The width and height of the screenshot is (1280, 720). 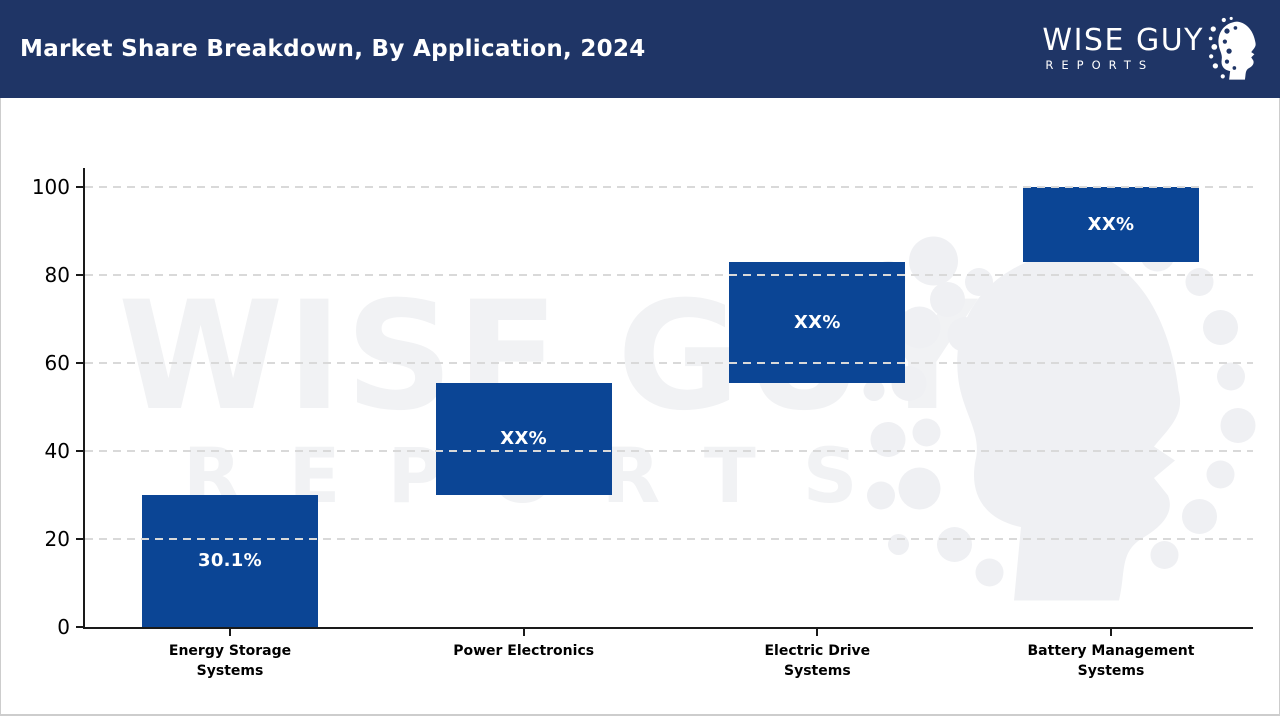 What do you see at coordinates (1111, 661) in the screenshot?
I see `x-category-label: Battery Management Systems` at bounding box center [1111, 661].